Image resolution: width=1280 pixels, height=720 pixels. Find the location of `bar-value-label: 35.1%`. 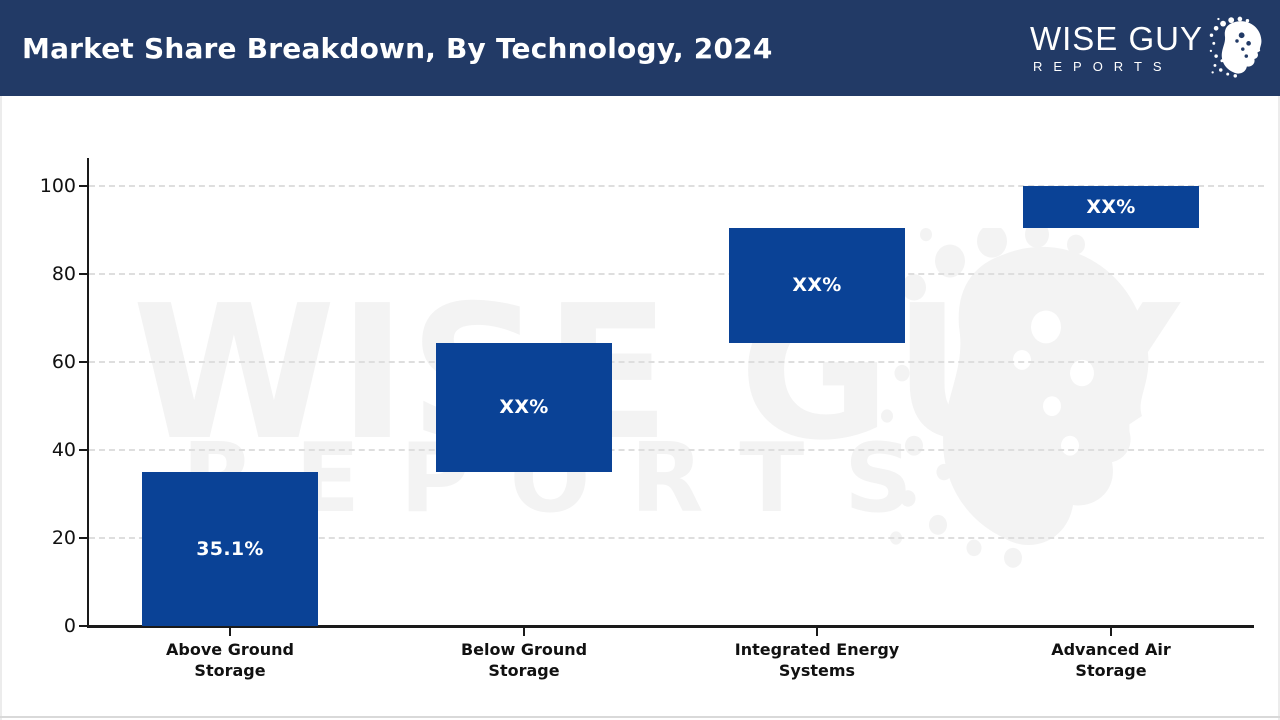

bar-value-label: 35.1% is located at coordinates (230, 548).